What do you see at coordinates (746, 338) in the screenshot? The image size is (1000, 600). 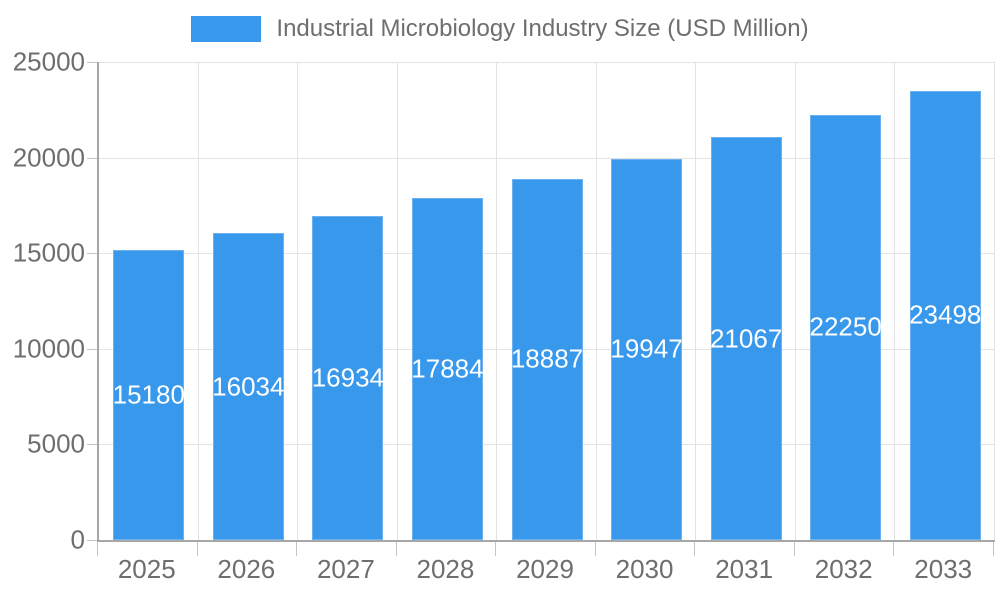 I see `bar-2031` at bounding box center [746, 338].